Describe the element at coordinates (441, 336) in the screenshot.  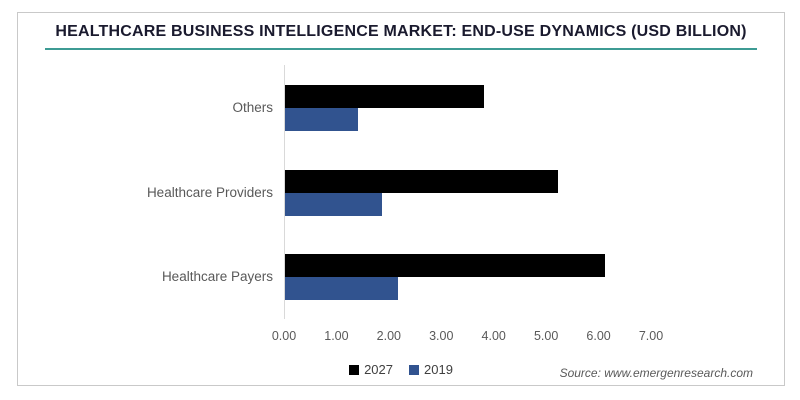
I see `x-axis-tick-label: 3.00` at that location.